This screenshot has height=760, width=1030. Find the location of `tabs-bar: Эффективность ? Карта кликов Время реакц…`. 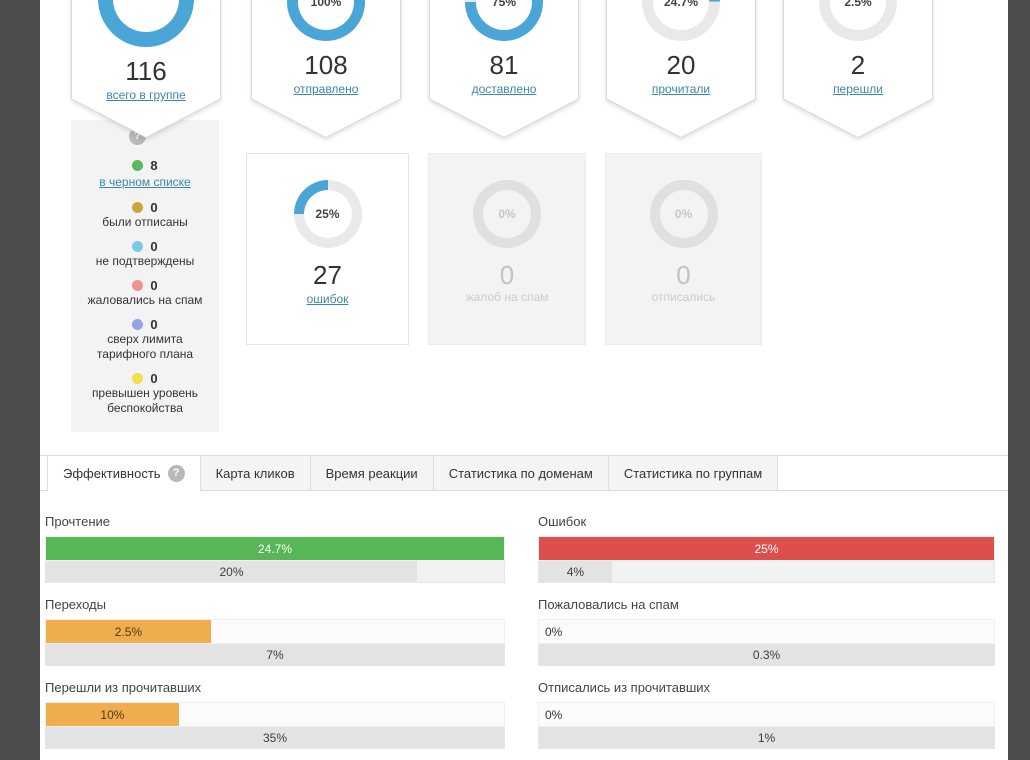

tabs-bar: Эффективность ? Карта кликов Время реакц… is located at coordinates (413, 473).